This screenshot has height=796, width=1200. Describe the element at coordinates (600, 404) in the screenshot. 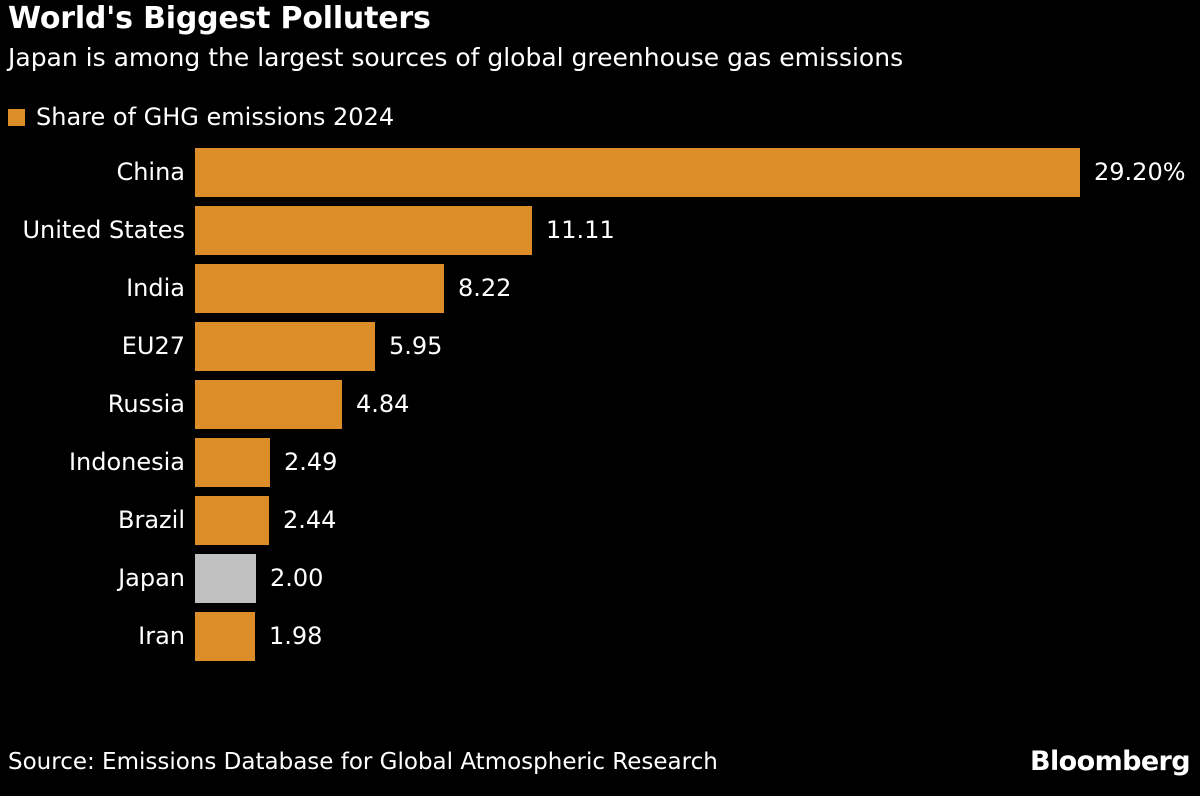

I see `bar-row: Russia 4.84` at that location.